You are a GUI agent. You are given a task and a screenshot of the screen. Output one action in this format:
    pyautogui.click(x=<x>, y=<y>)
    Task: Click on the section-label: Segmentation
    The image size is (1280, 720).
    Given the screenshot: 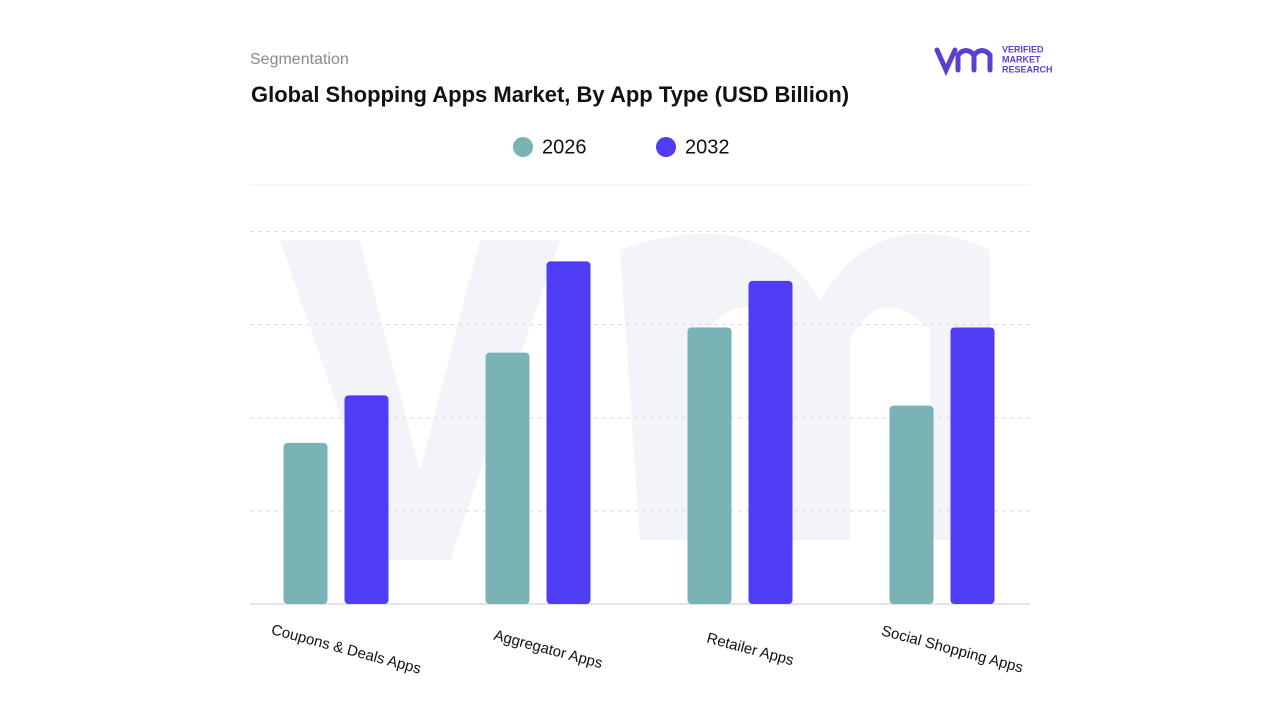 What is the action you would take?
    pyautogui.click(x=299, y=59)
    